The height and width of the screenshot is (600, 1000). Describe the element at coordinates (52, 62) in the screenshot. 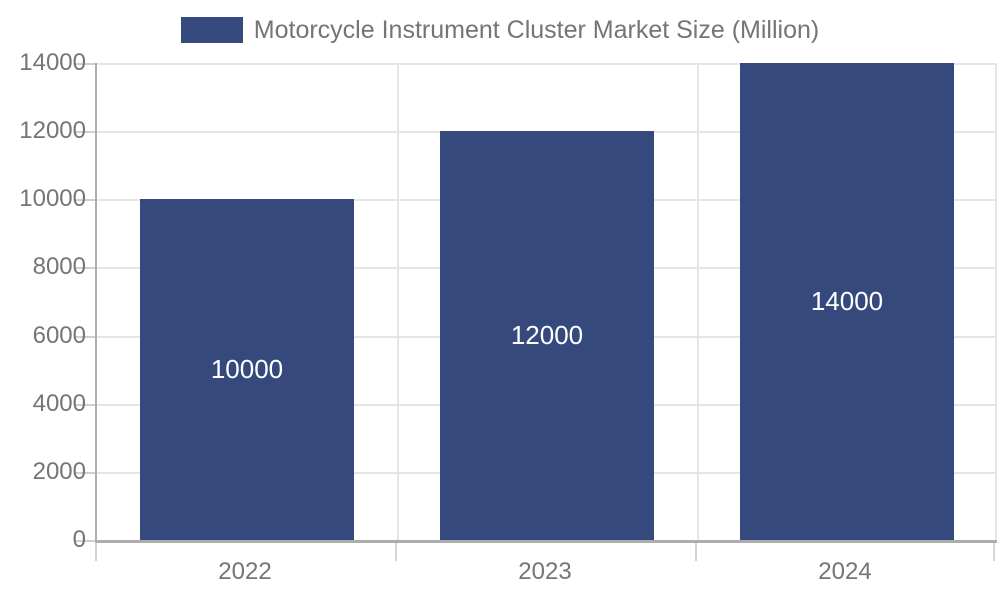

I see `y-axis-tick-label: 14000` at that location.